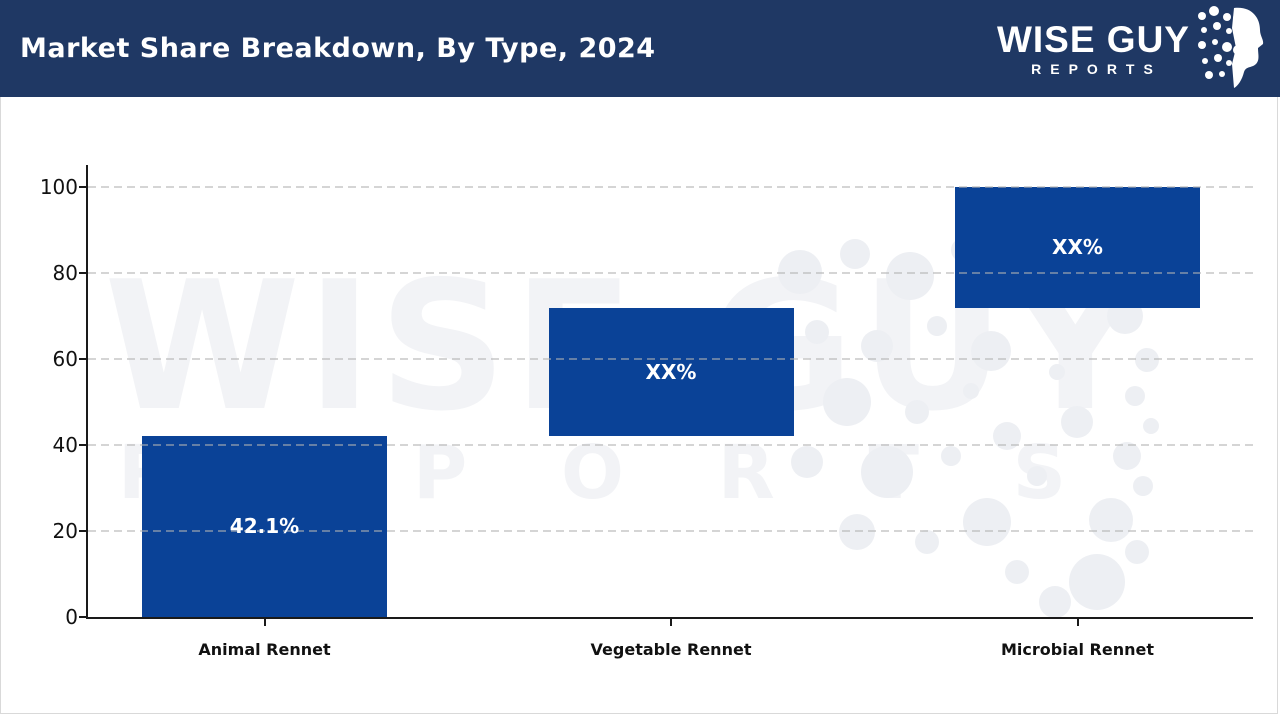 This screenshot has width=1280, height=720. Describe the element at coordinates (1230, 49) in the screenshot. I see `brand-face-icon` at that location.